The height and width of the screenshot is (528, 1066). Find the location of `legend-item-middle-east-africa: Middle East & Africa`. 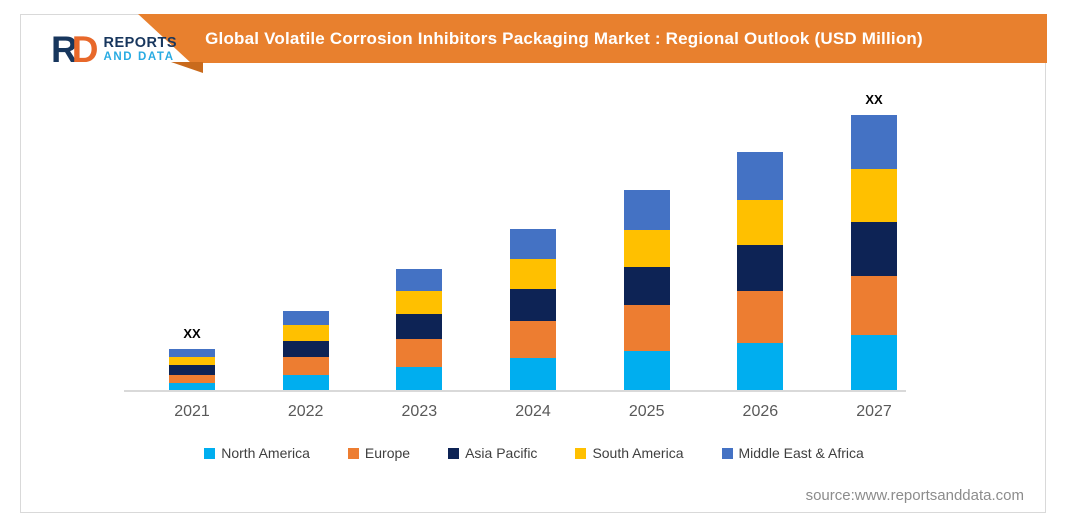

legend-item-middle-east-africa: Middle East & Africa is located at coordinates (792, 453).